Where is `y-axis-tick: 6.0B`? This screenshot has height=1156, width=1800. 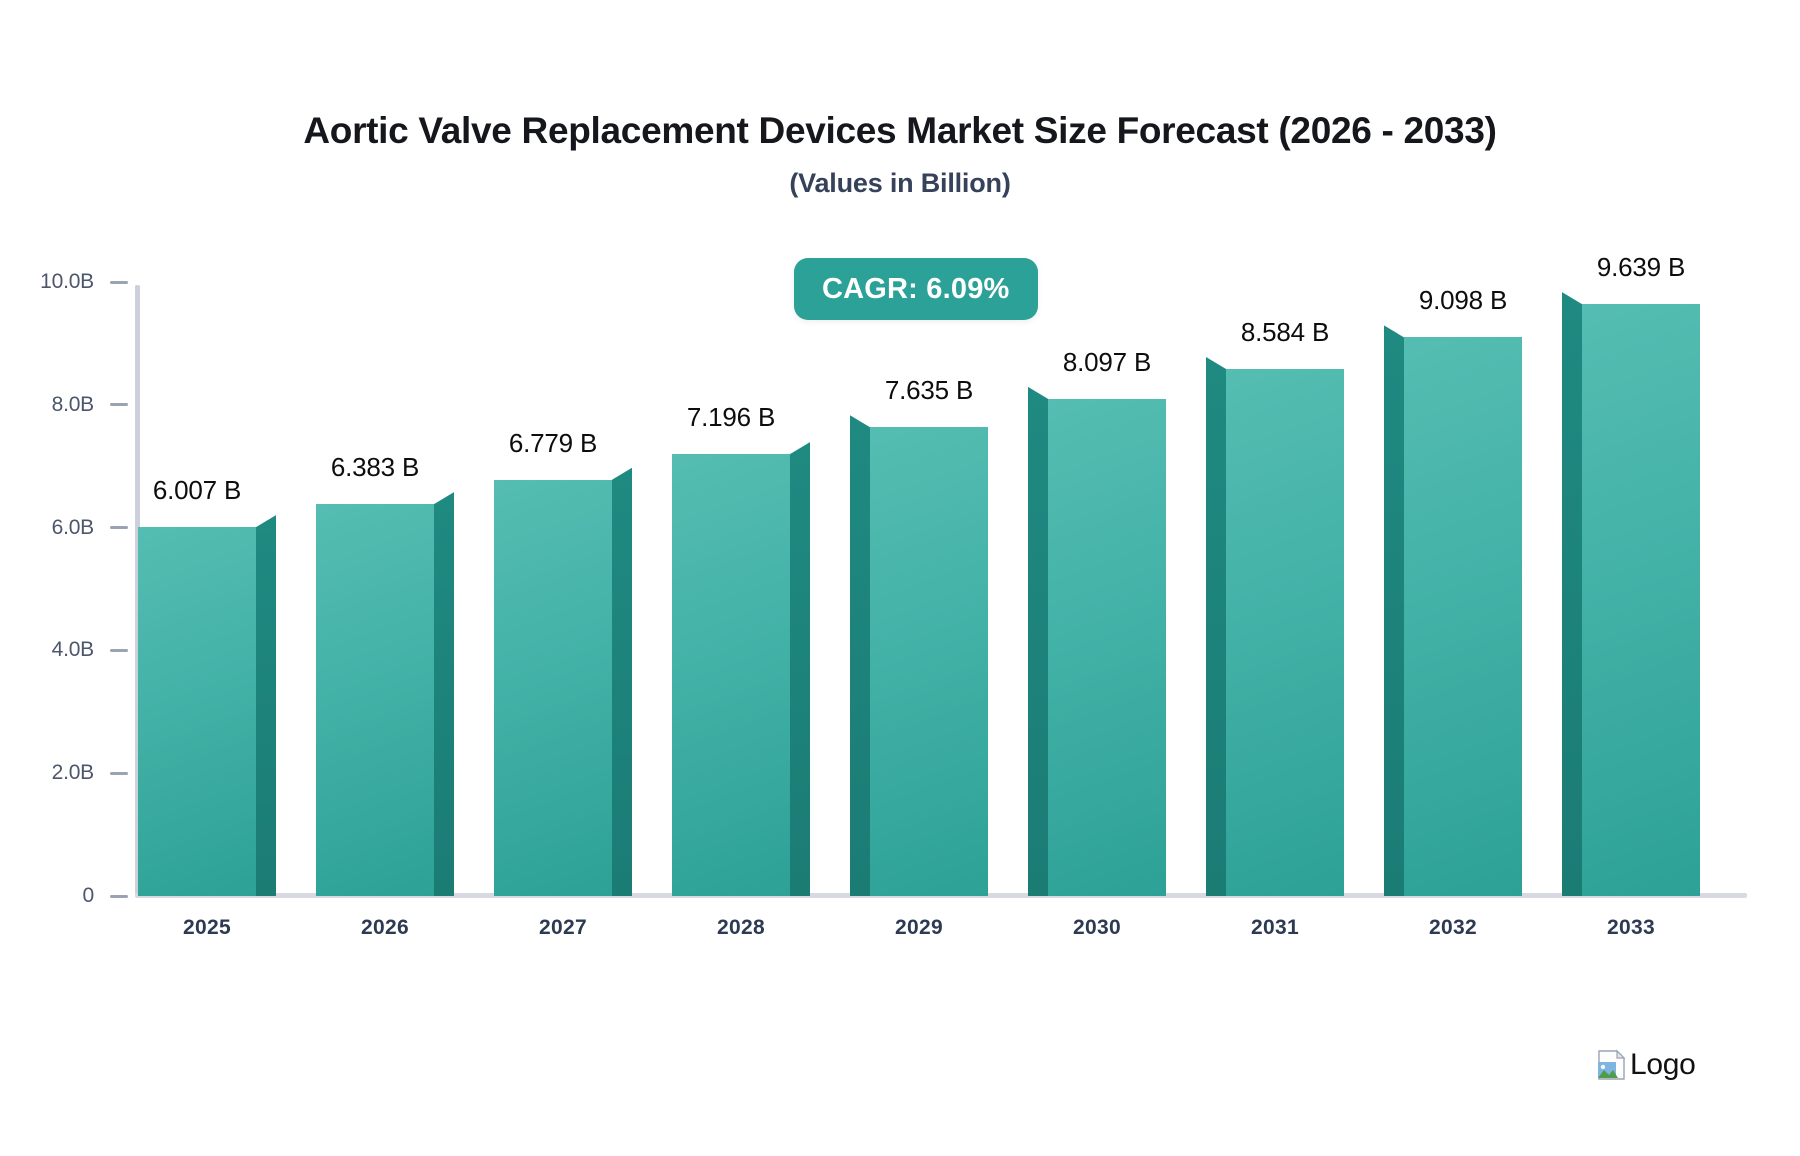 y-axis-tick: 6.0B is located at coordinates (64, 528).